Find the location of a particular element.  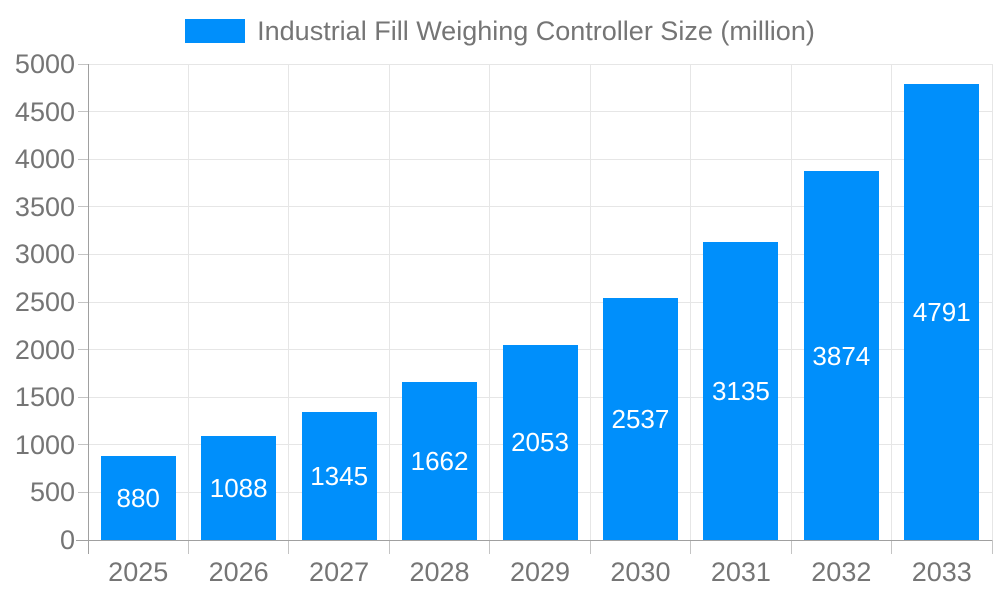

y-axis-tick-label: 3500 is located at coordinates (44, 206).